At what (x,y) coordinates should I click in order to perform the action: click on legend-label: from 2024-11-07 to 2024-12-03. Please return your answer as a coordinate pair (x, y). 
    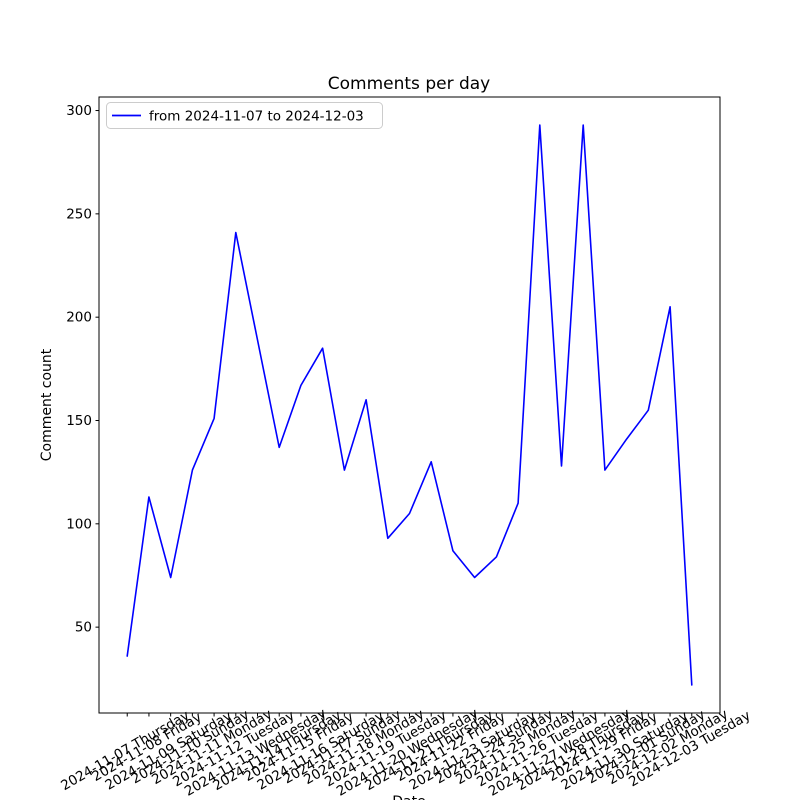
    Looking at the image, I should click on (256, 117).